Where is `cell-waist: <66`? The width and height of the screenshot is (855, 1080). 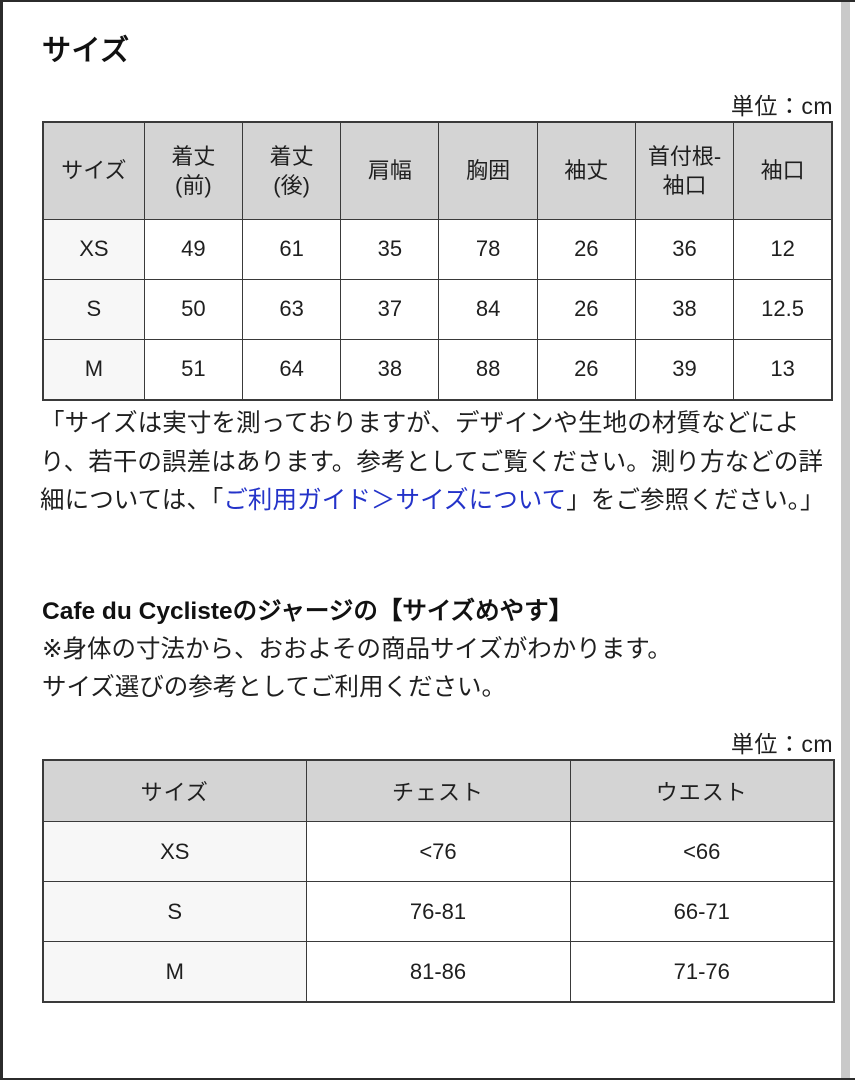
cell-waist: <66 is located at coordinates (702, 852).